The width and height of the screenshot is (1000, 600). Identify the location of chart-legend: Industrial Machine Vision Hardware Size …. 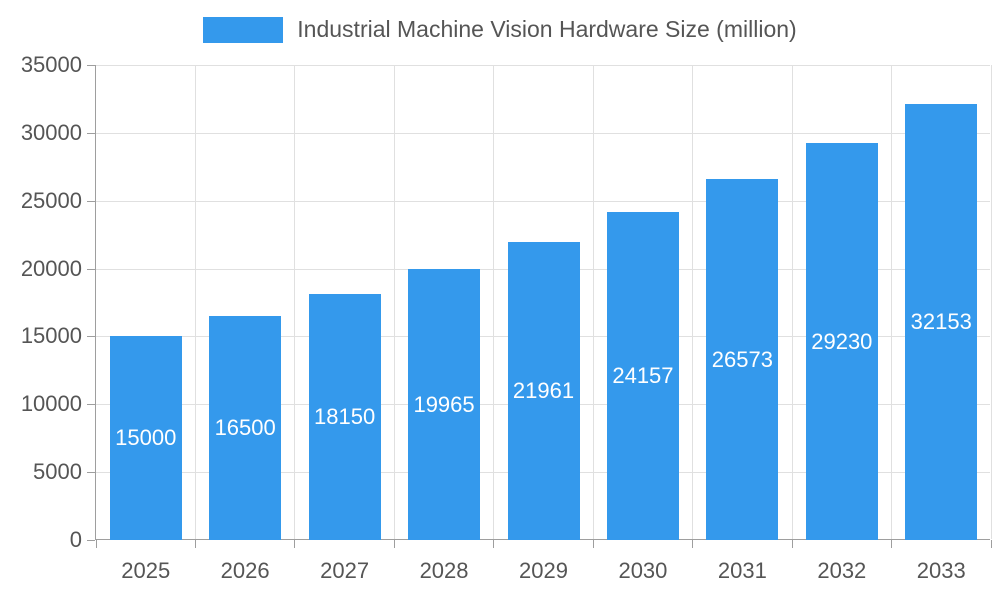
(500, 29).